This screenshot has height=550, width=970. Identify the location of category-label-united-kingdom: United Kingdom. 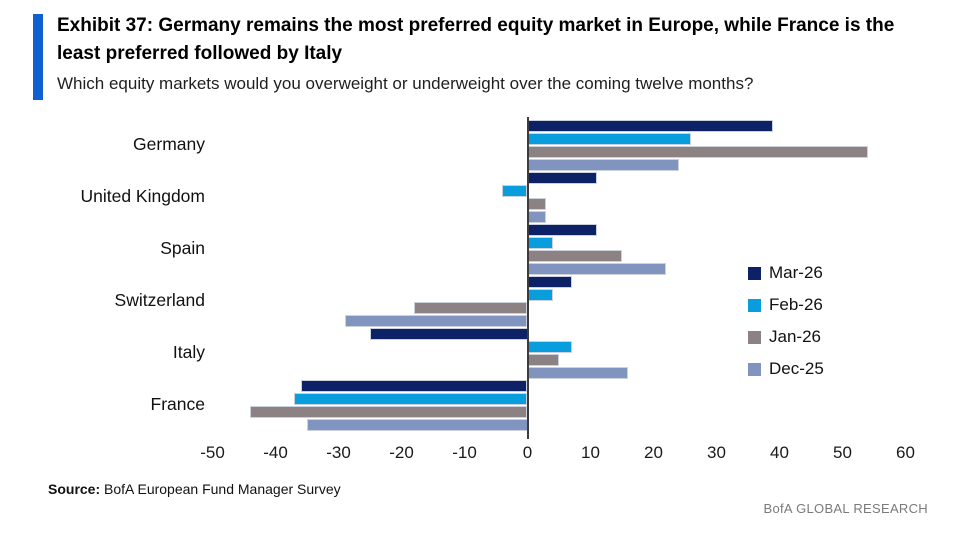
(142, 196).